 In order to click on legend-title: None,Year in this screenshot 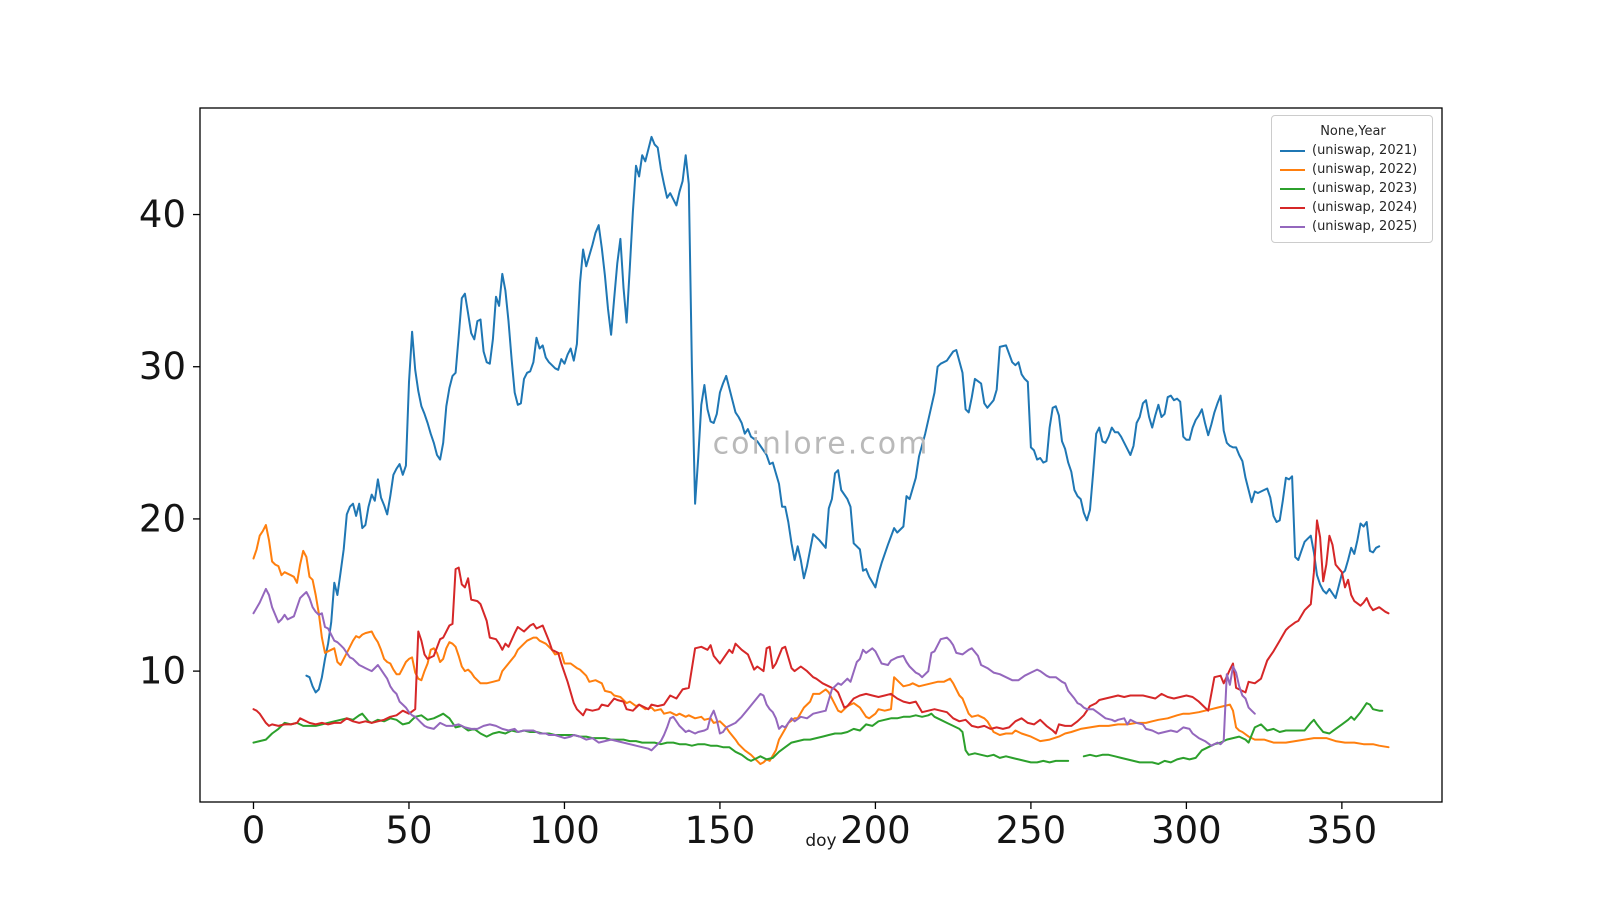, I will do `click(1353, 131)`.